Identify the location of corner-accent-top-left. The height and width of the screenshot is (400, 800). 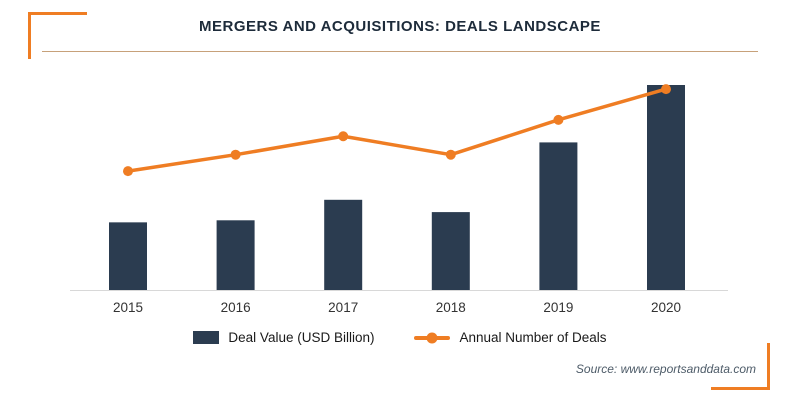
(57, 35).